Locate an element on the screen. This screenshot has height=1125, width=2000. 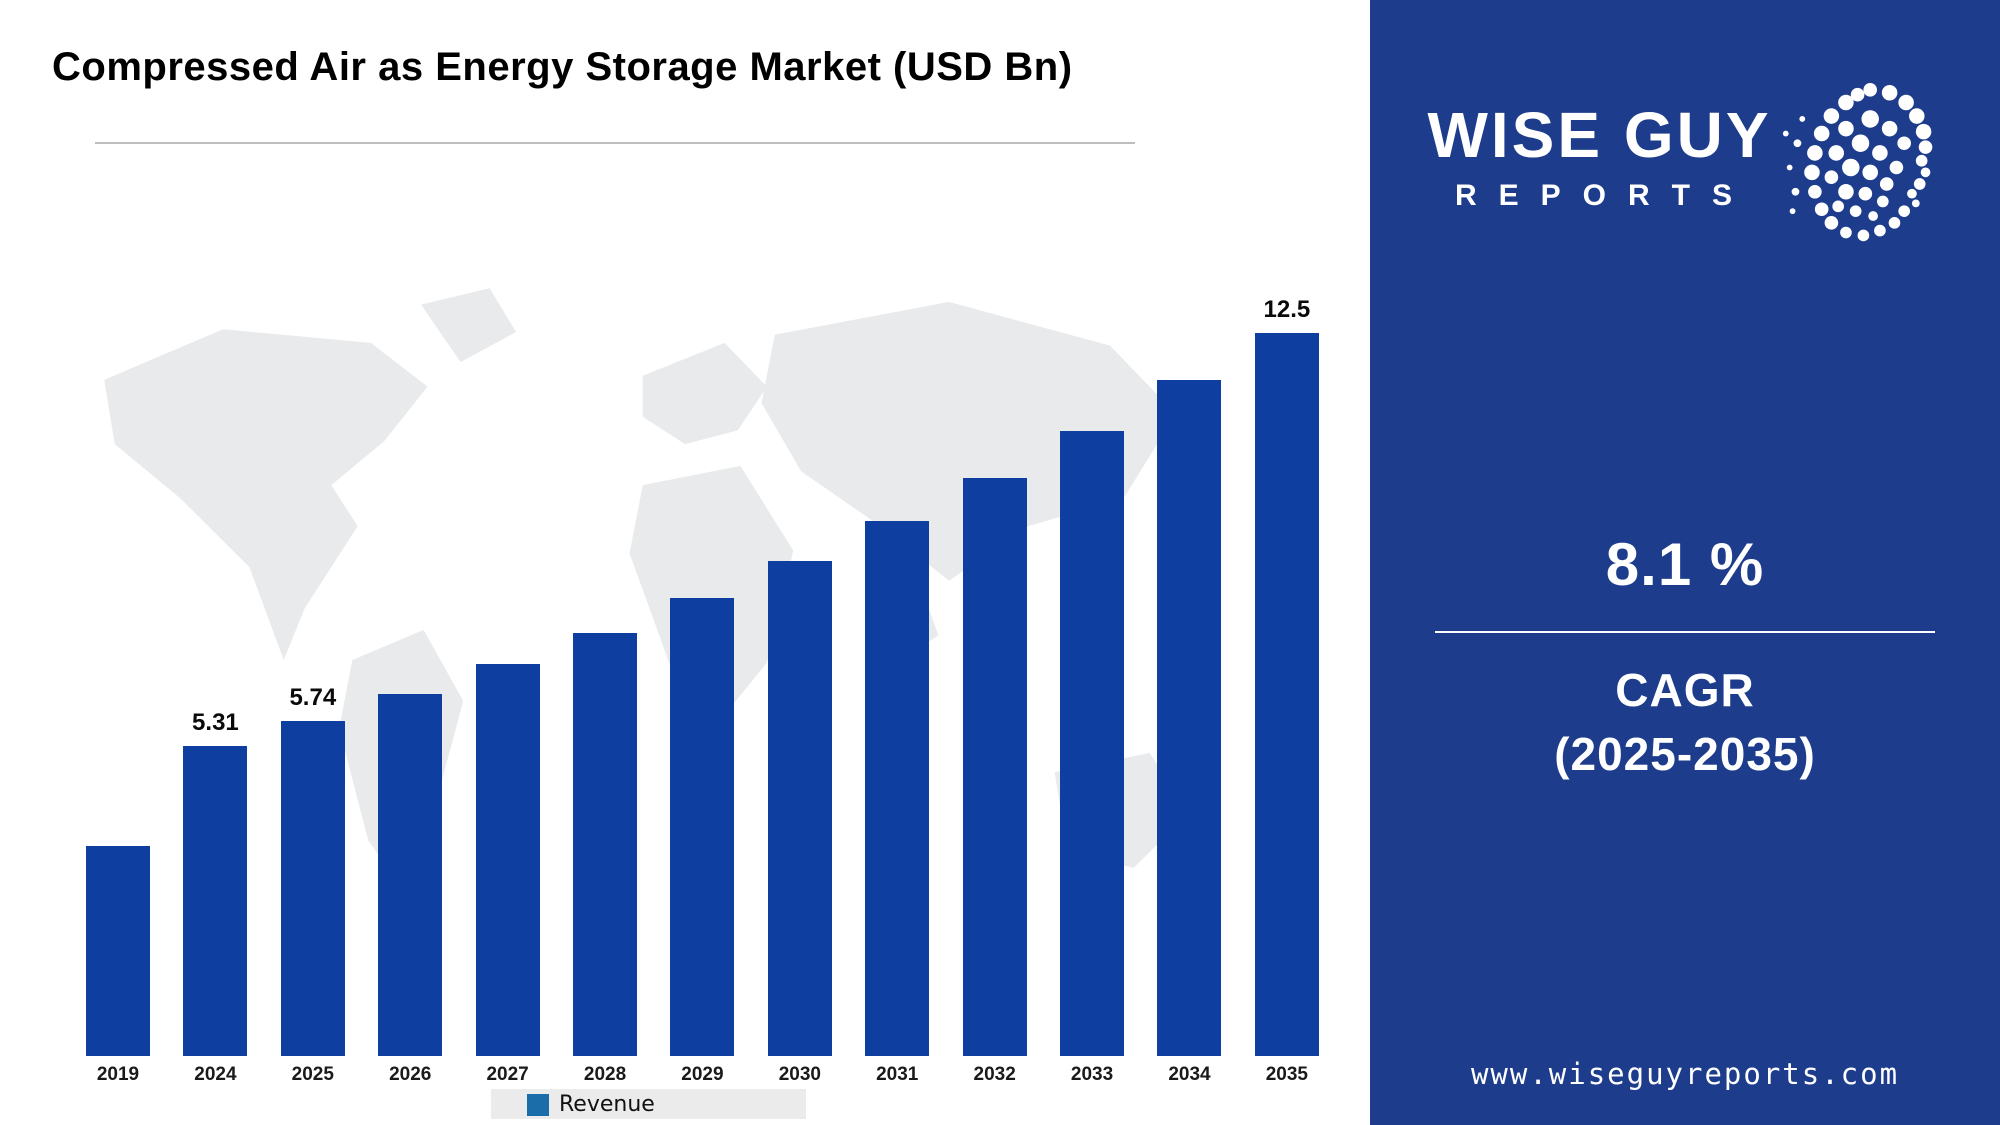
bar-column: 2032 is located at coordinates (995, 691).